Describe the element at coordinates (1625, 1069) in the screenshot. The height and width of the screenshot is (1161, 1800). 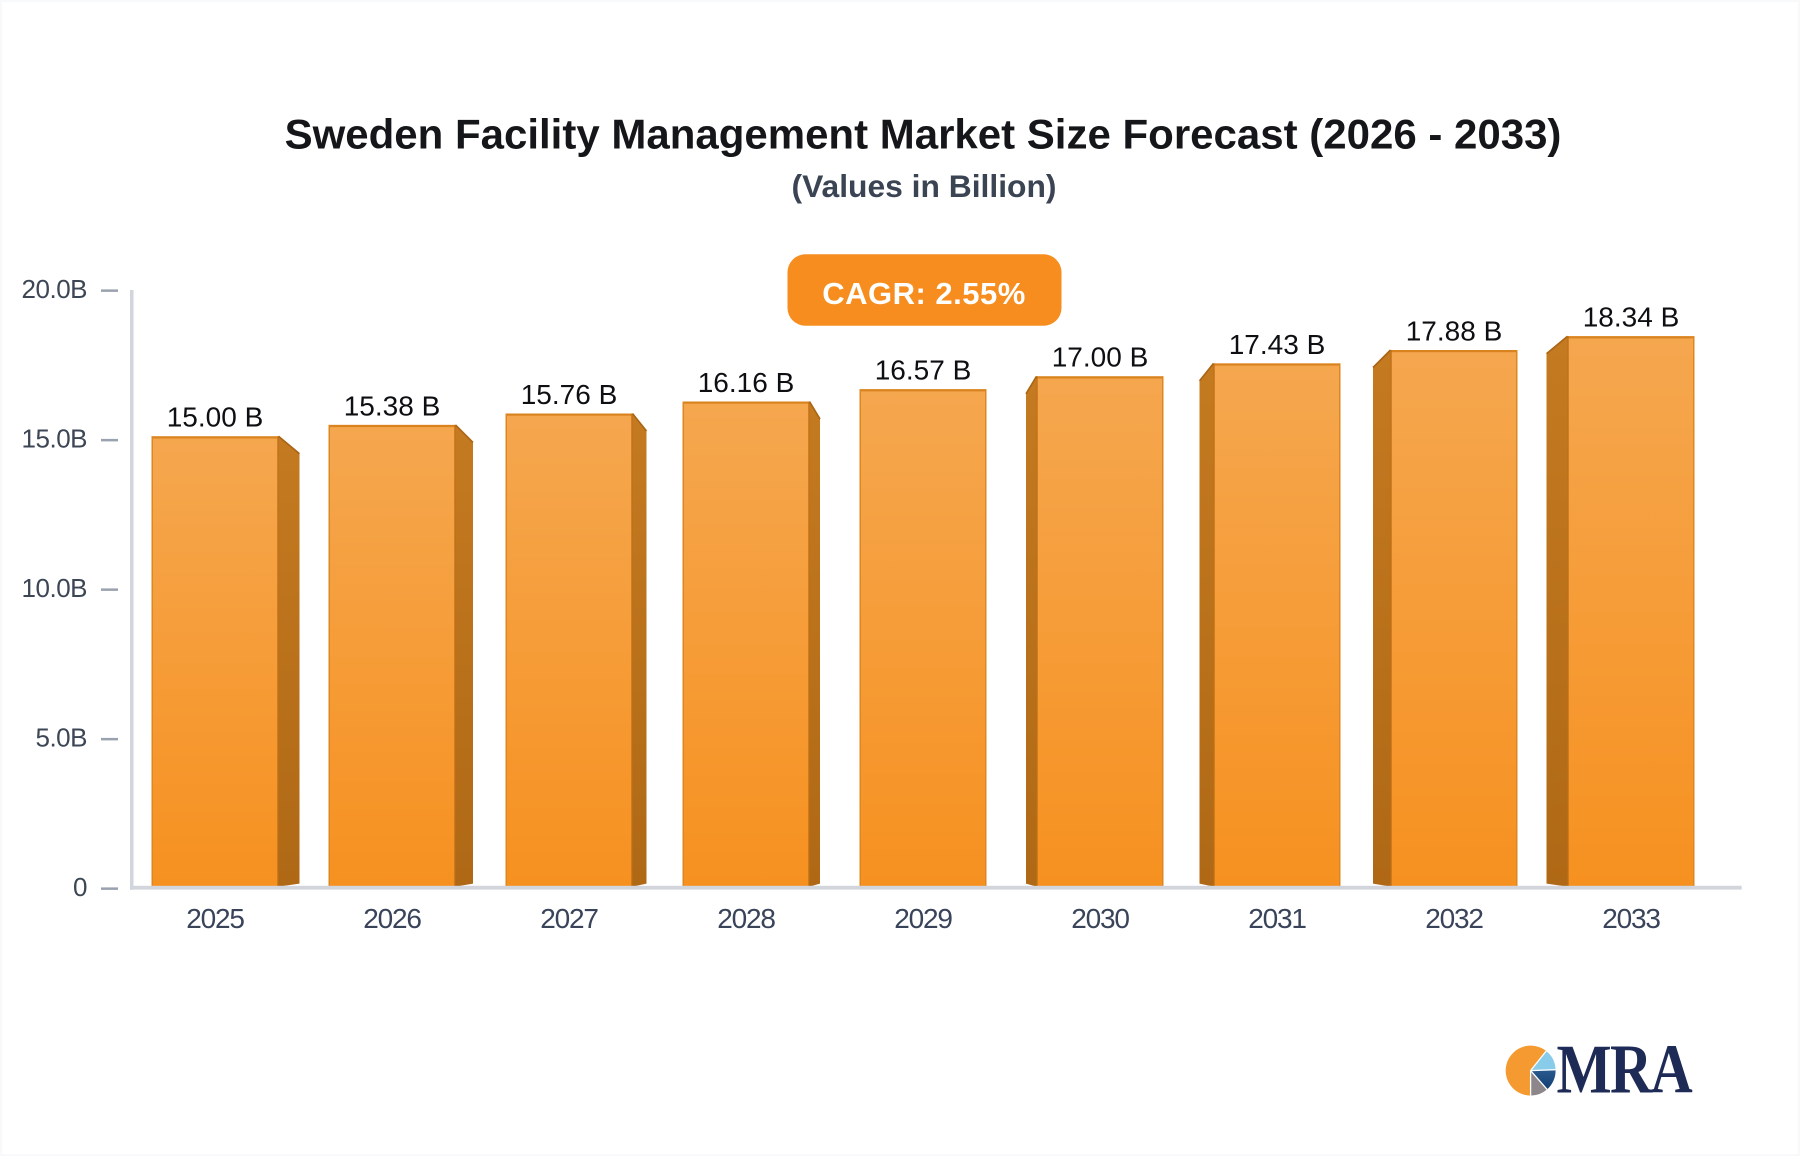
I see `svg-text: MRA` at that location.